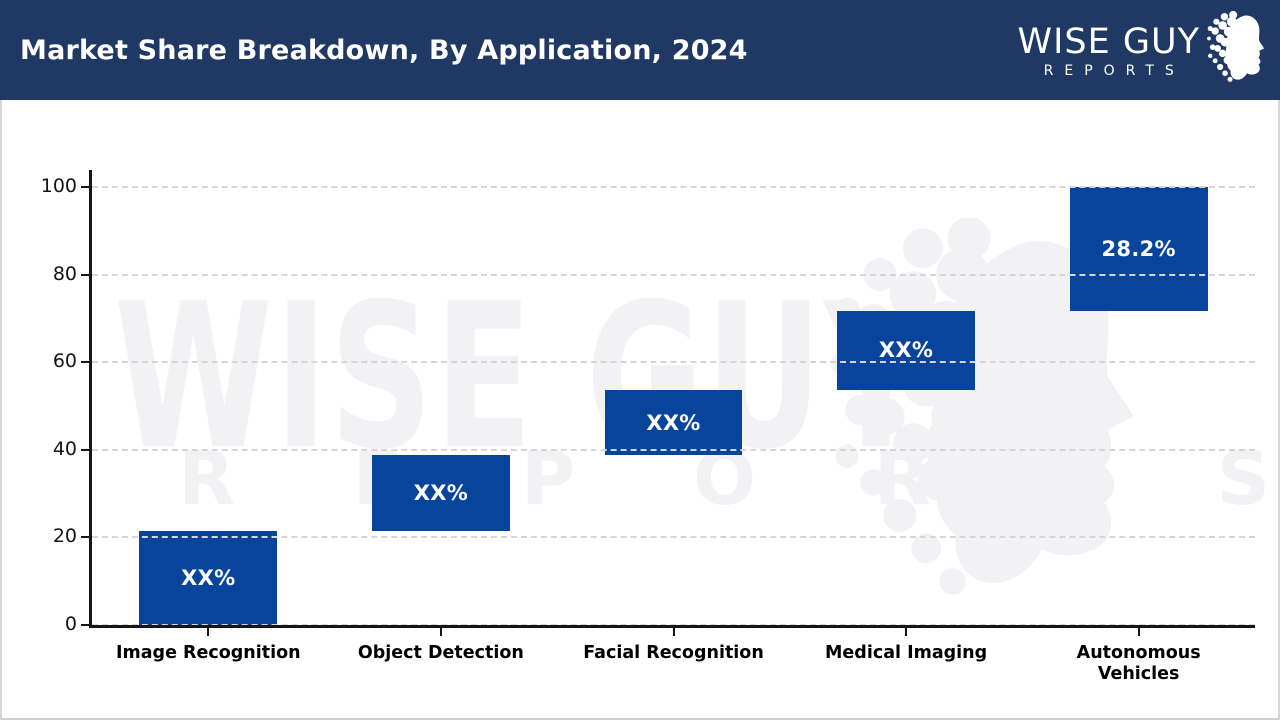 Image resolution: width=1280 pixels, height=720 pixels. What do you see at coordinates (1235, 51) in the screenshot?
I see `head-profile-icon` at bounding box center [1235, 51].